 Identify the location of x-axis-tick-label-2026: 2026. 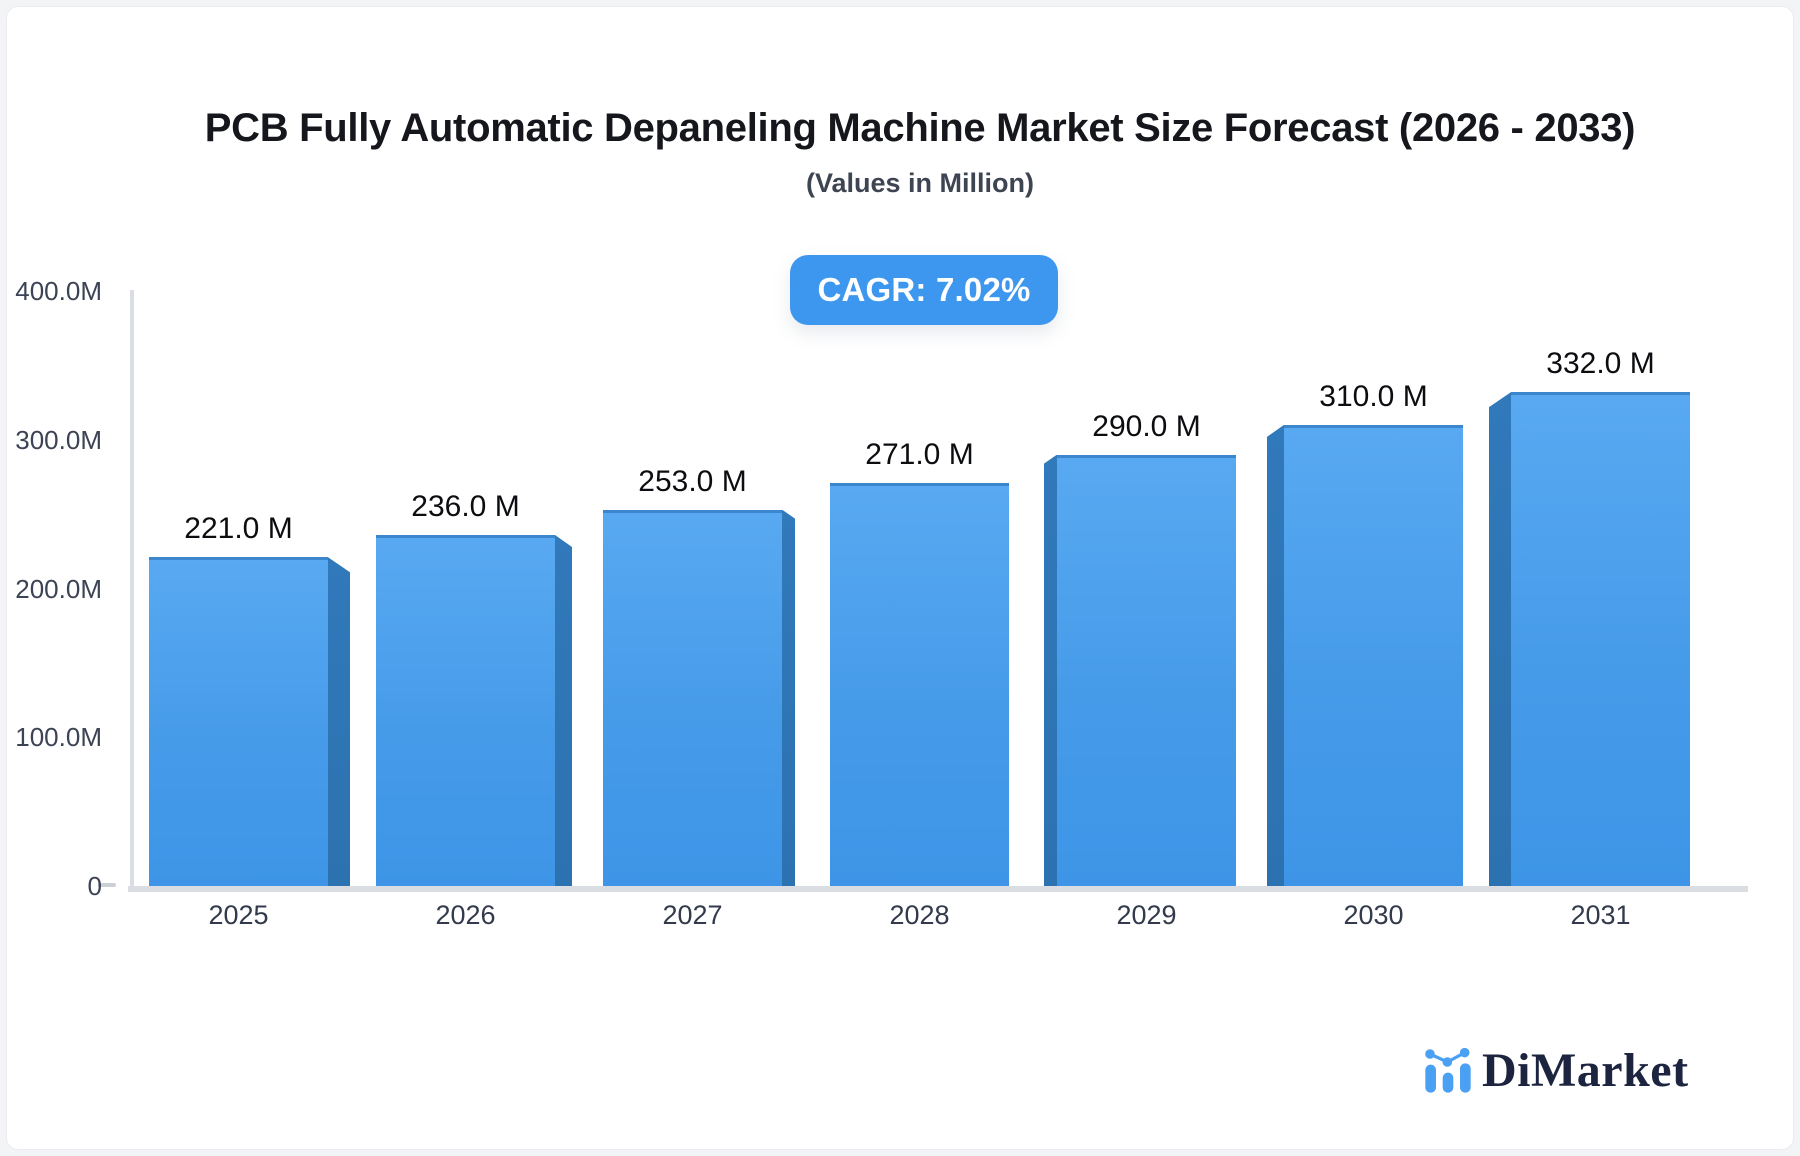
(465, 915).